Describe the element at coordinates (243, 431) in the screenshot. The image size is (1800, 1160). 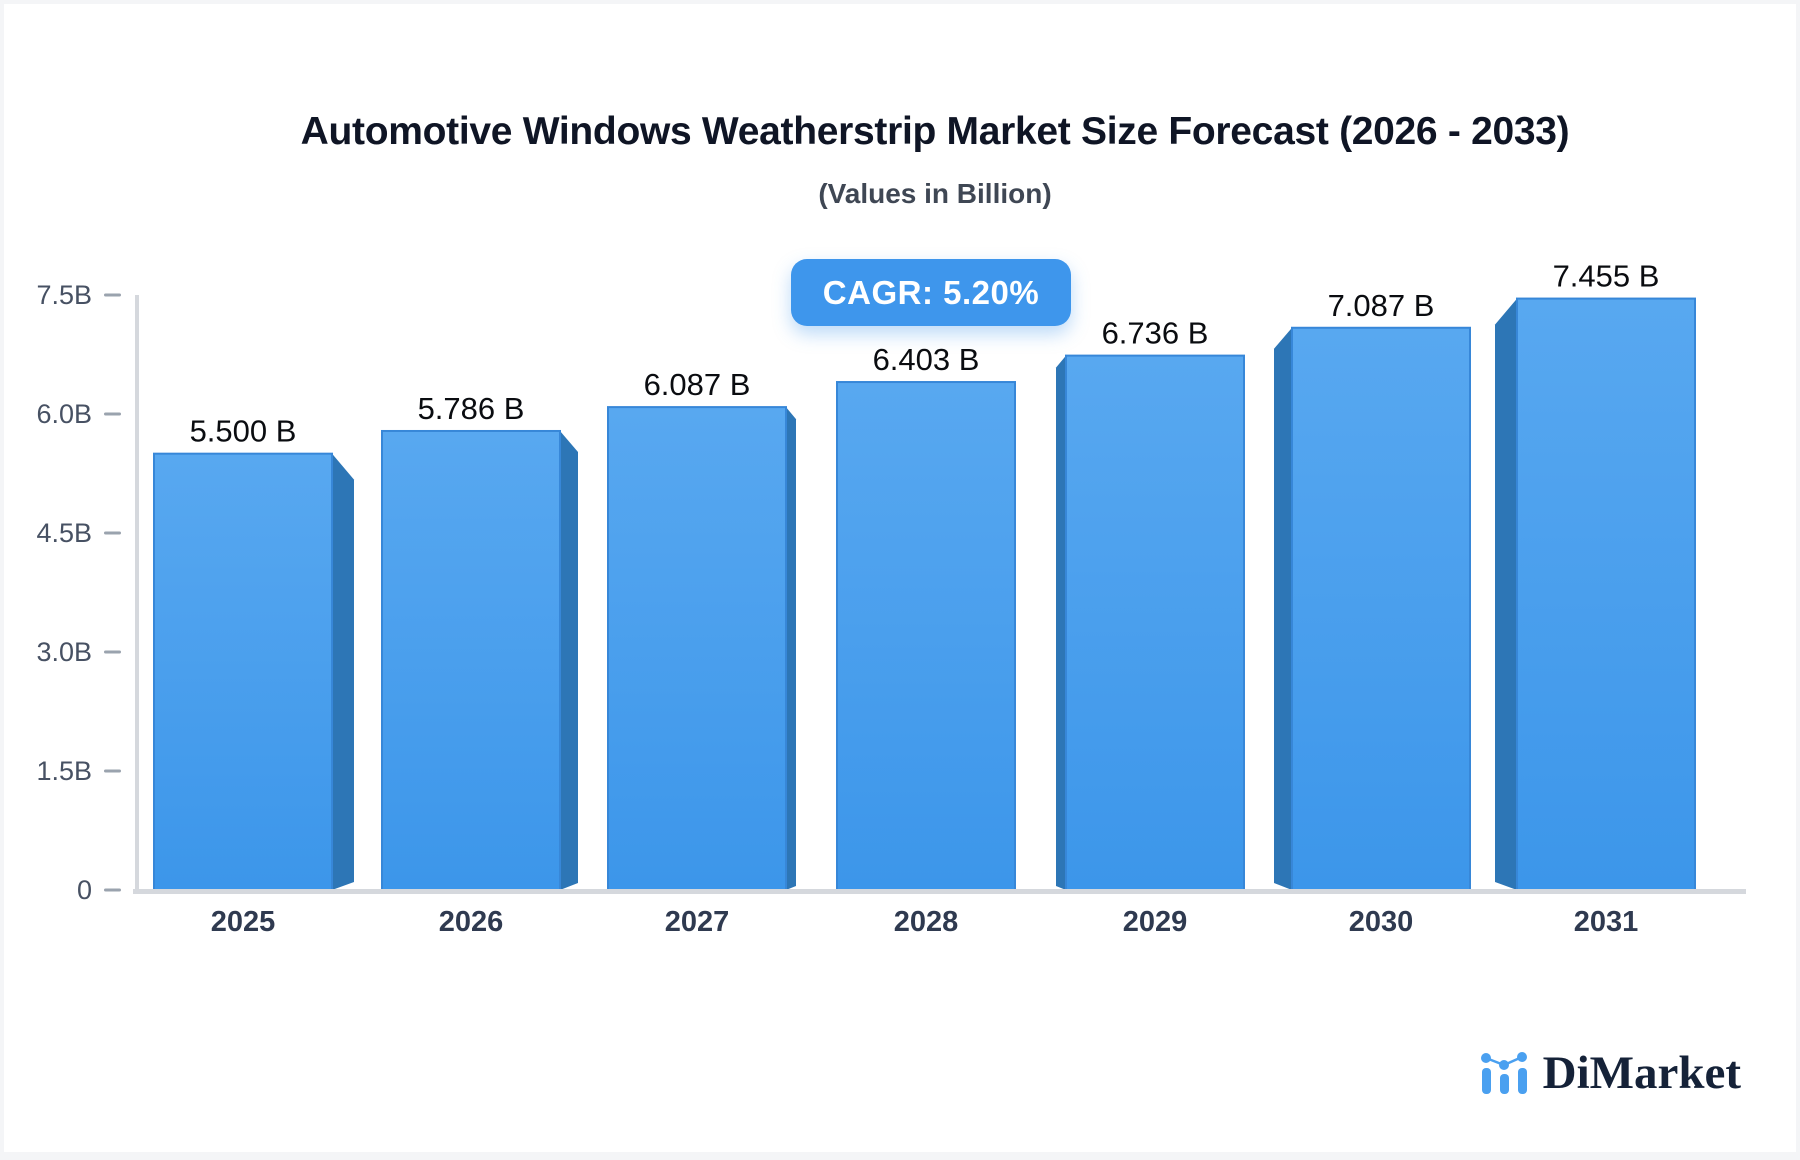
I see `bar-value-label: 5.500 B` at that location.